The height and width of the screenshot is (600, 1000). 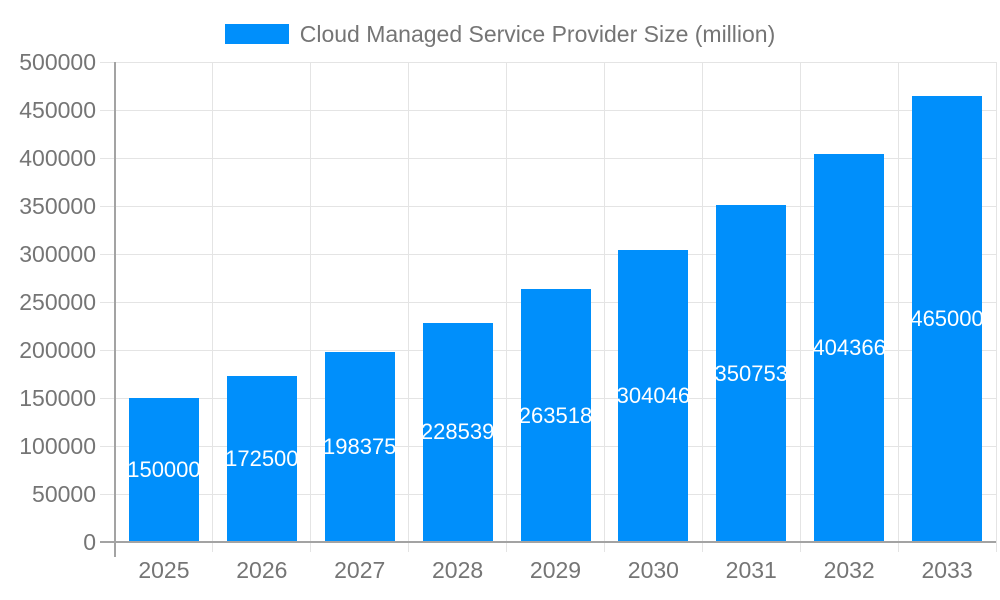 I want to click on y-axis-tick-label: 100000, so click(x=57, y=446).